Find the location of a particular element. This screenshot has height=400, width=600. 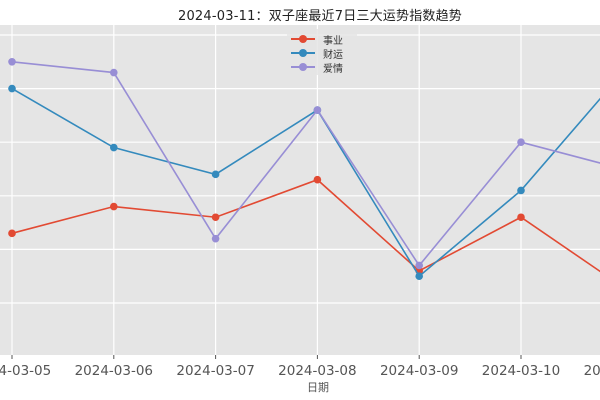

legend-label: 事业 is located at coordinates (333, 41).